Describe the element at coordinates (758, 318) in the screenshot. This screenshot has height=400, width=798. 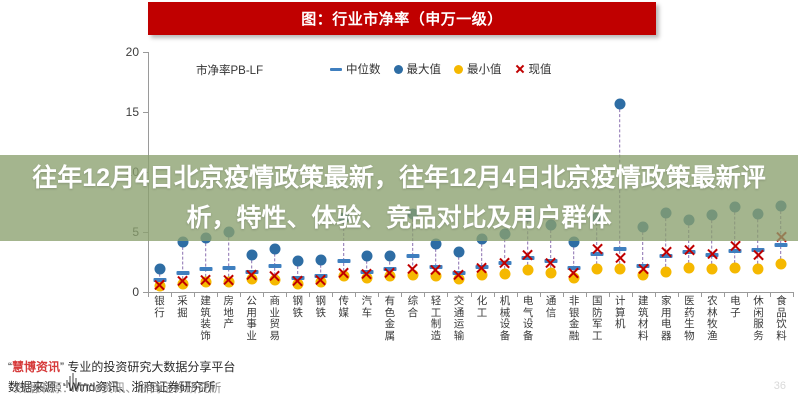
I see `x-category-label: 休闲服务` at that location.